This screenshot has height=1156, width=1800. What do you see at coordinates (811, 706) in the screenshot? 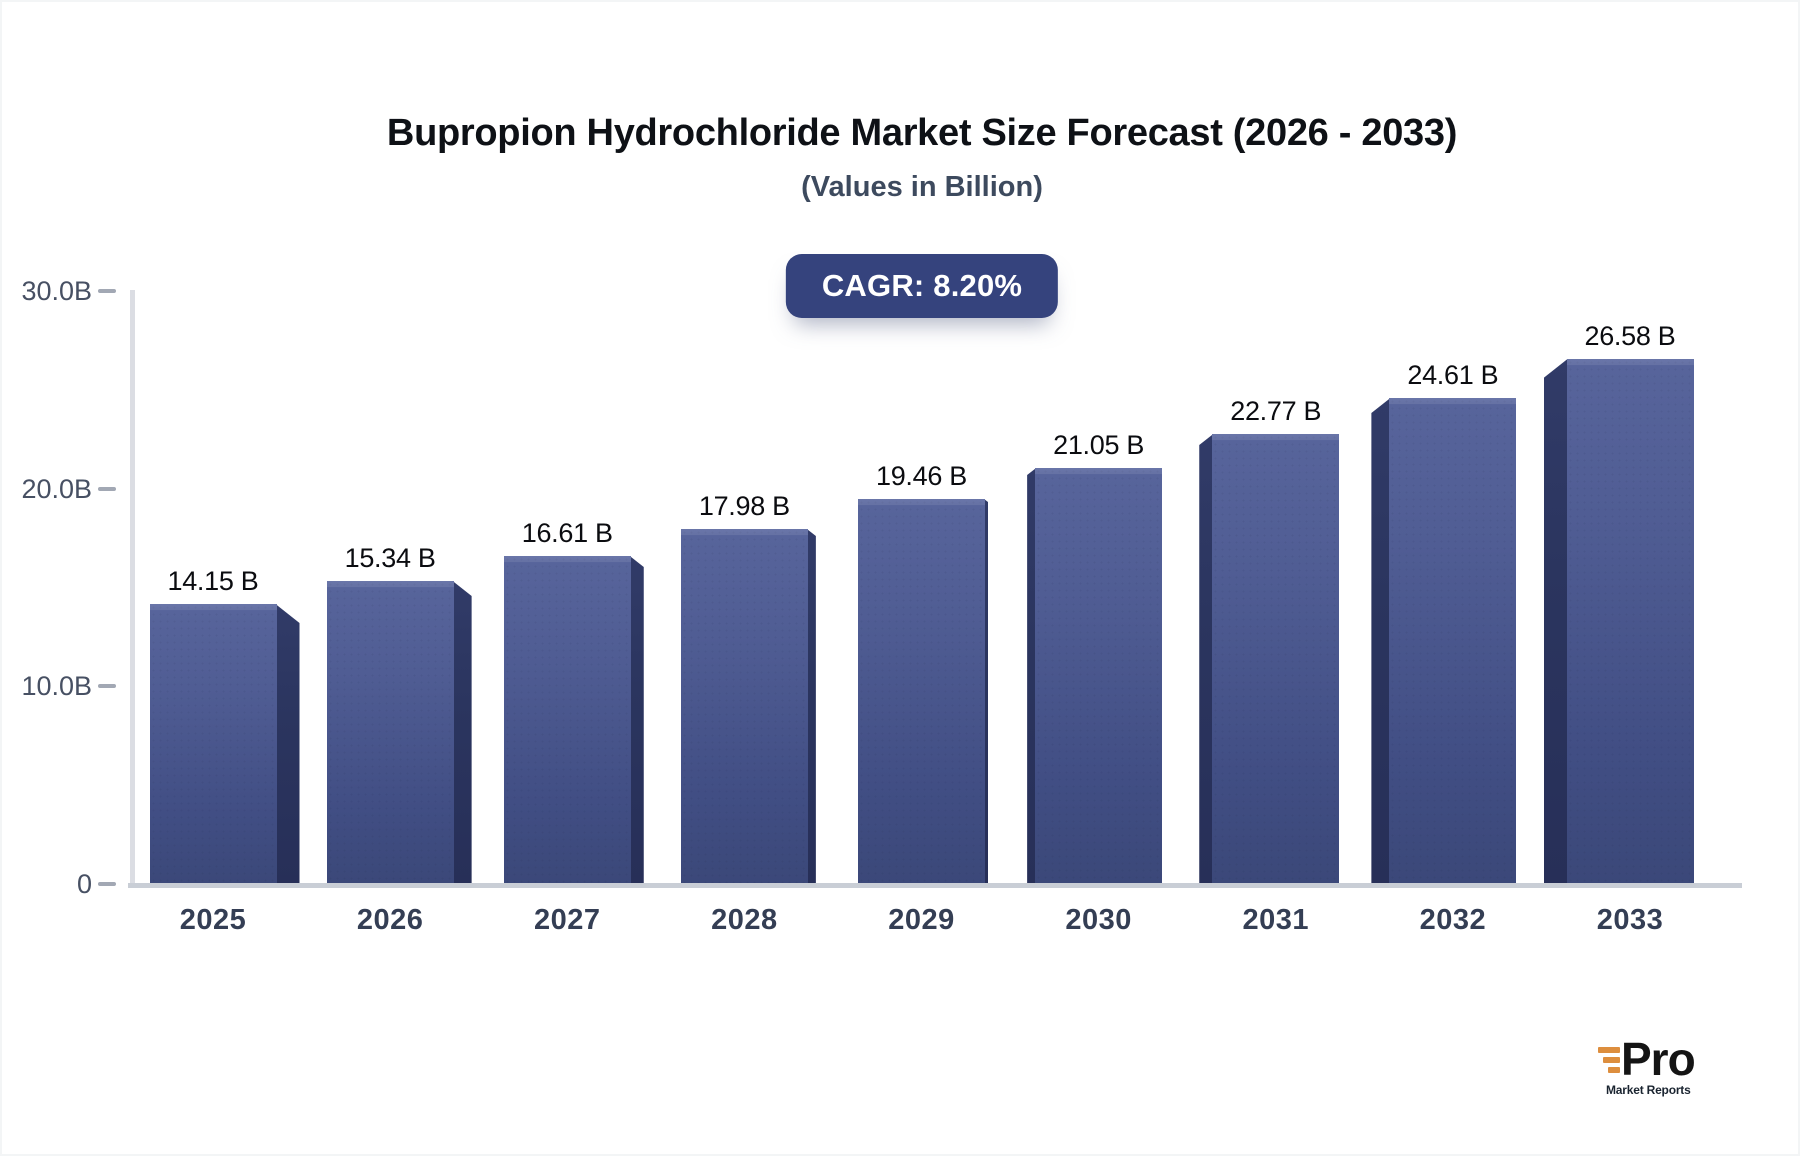
I see `bar-side-face-2028` at bounding box center [811, 706].